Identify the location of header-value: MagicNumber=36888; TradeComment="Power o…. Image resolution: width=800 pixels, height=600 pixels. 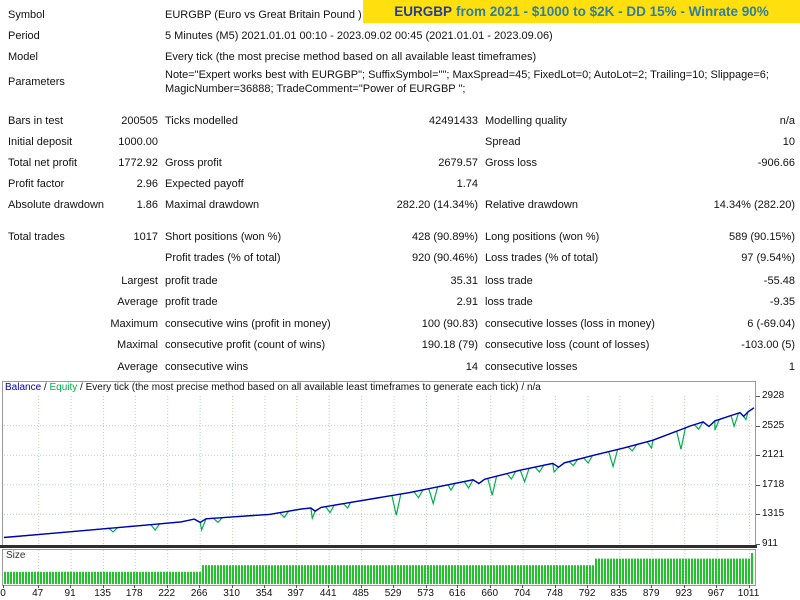
(400, 90).